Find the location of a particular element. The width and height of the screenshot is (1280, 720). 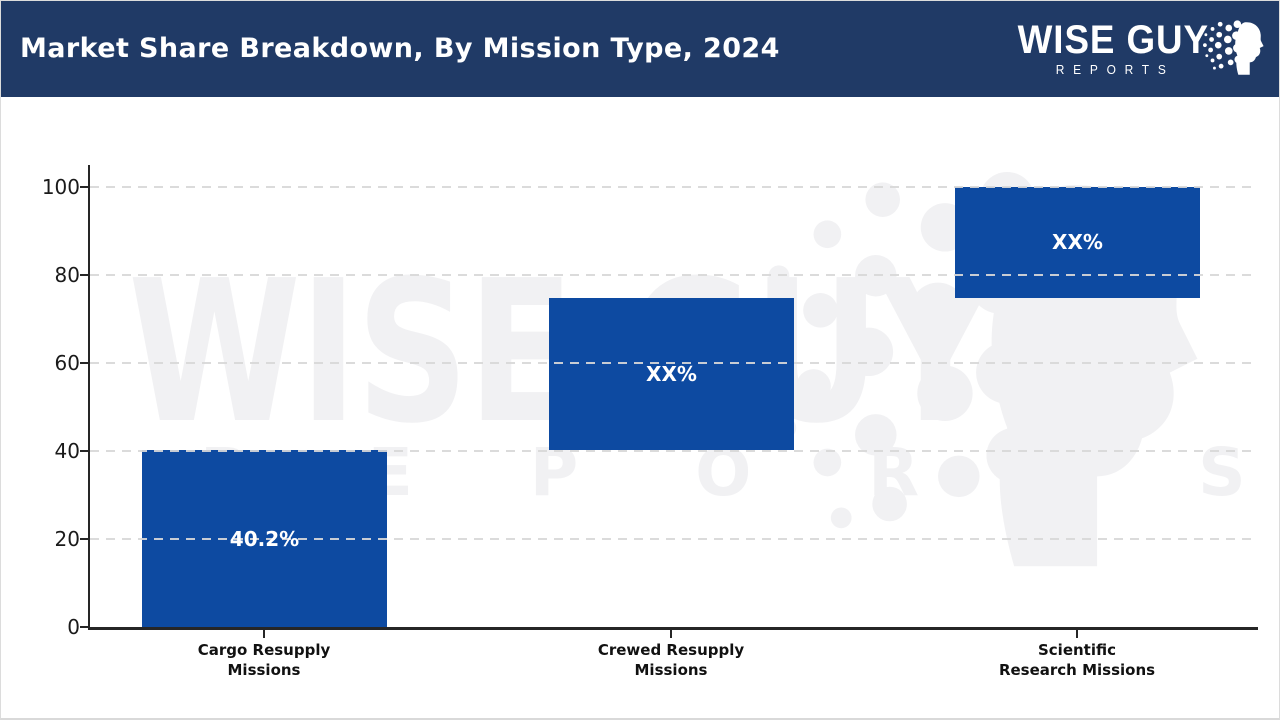

x-category-scientific: Scientific Research Missions is located at coordinates (1077, 660).